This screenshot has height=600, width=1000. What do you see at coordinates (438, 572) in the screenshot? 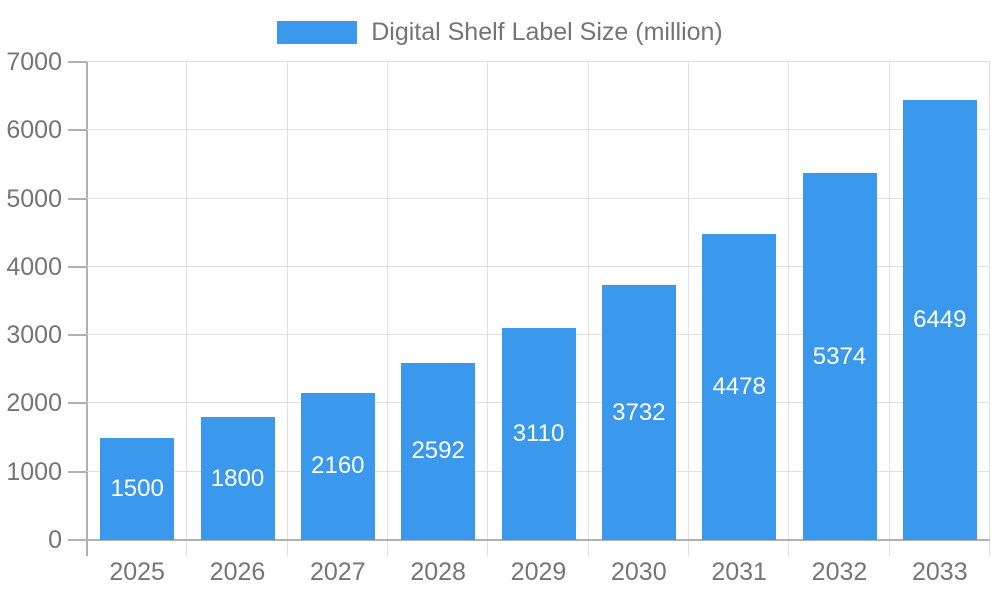
I see `x-axis-label: 2028` at bounding box center [438, 572].